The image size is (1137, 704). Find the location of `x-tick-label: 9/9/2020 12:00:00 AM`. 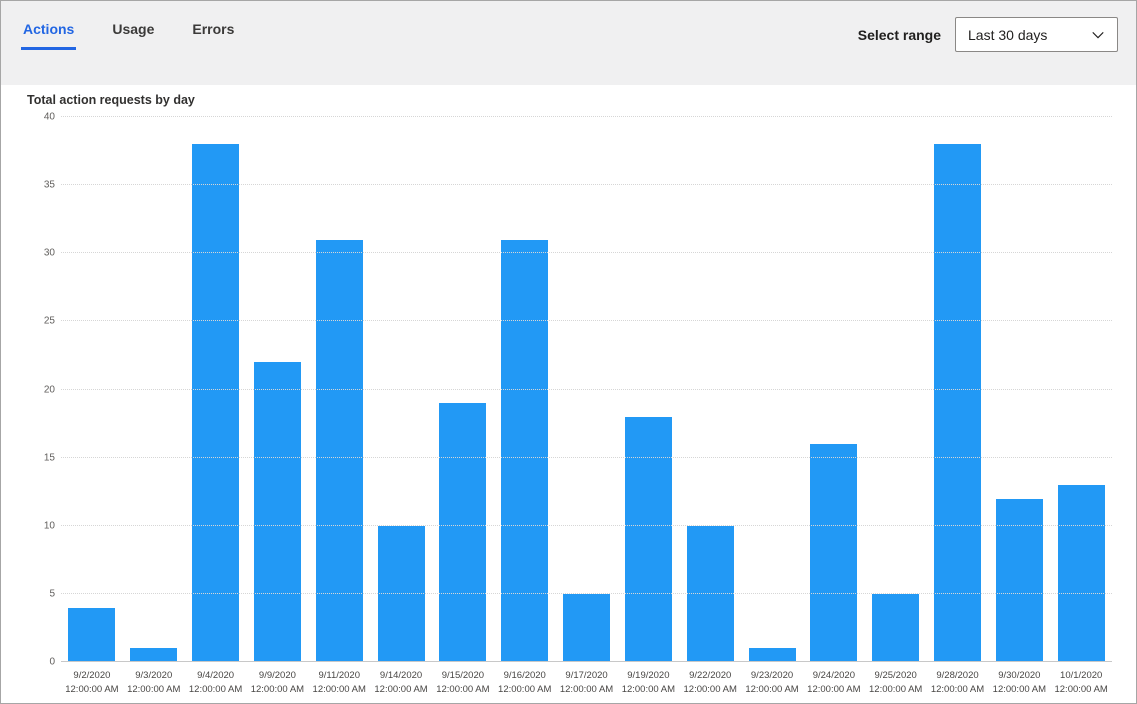

x-tick-label: 9/9/2020 12:00:00 AM is located at coordinates (277, 682).